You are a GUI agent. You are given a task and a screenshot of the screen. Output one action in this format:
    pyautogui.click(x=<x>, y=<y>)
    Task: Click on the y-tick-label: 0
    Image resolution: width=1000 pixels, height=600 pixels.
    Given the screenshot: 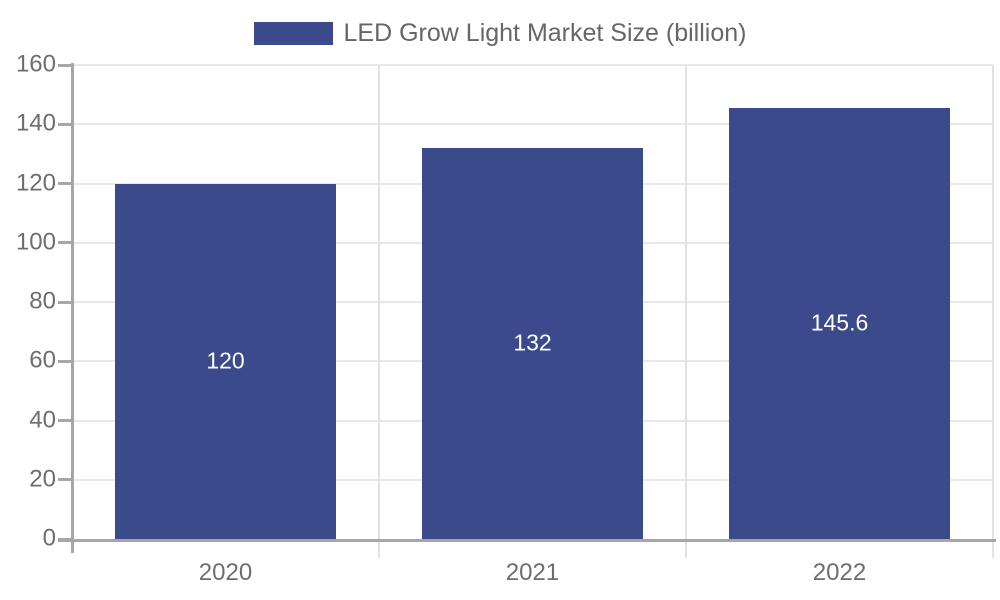 What is the action you would take?
    pyautogui.click(x=49, y=538)
    